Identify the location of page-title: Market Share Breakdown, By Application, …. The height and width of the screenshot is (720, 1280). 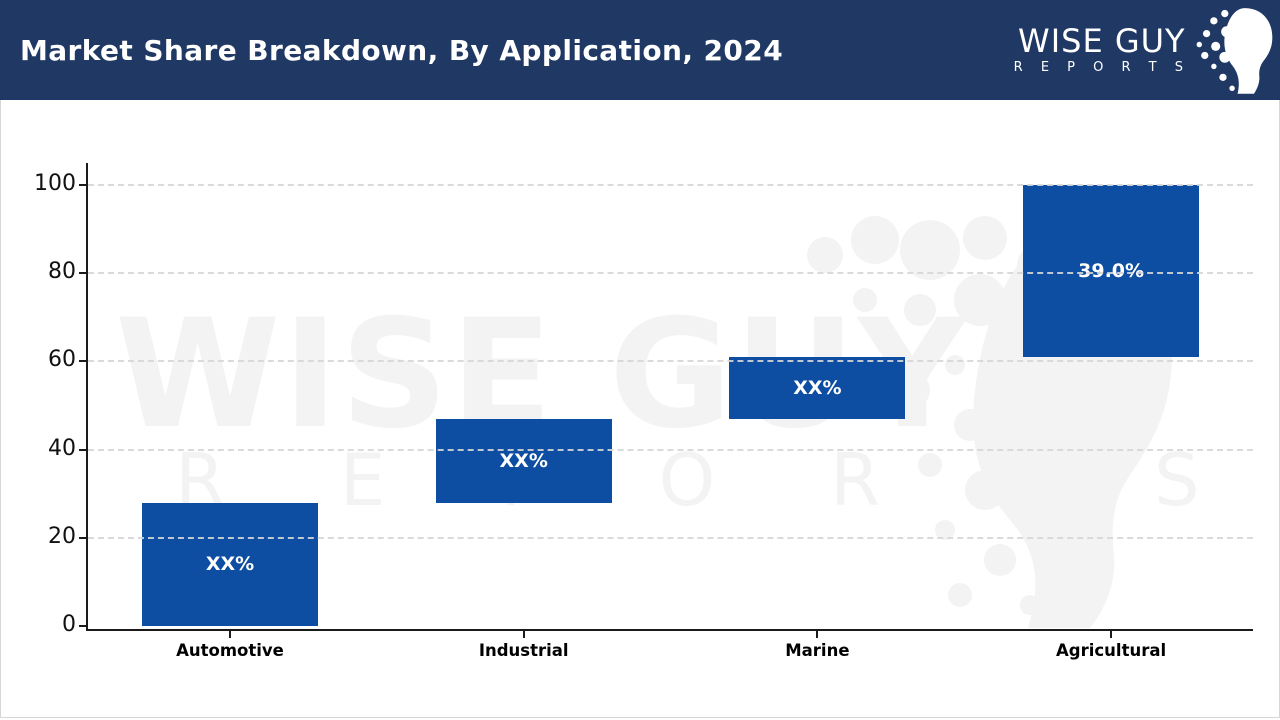
(402, 50).